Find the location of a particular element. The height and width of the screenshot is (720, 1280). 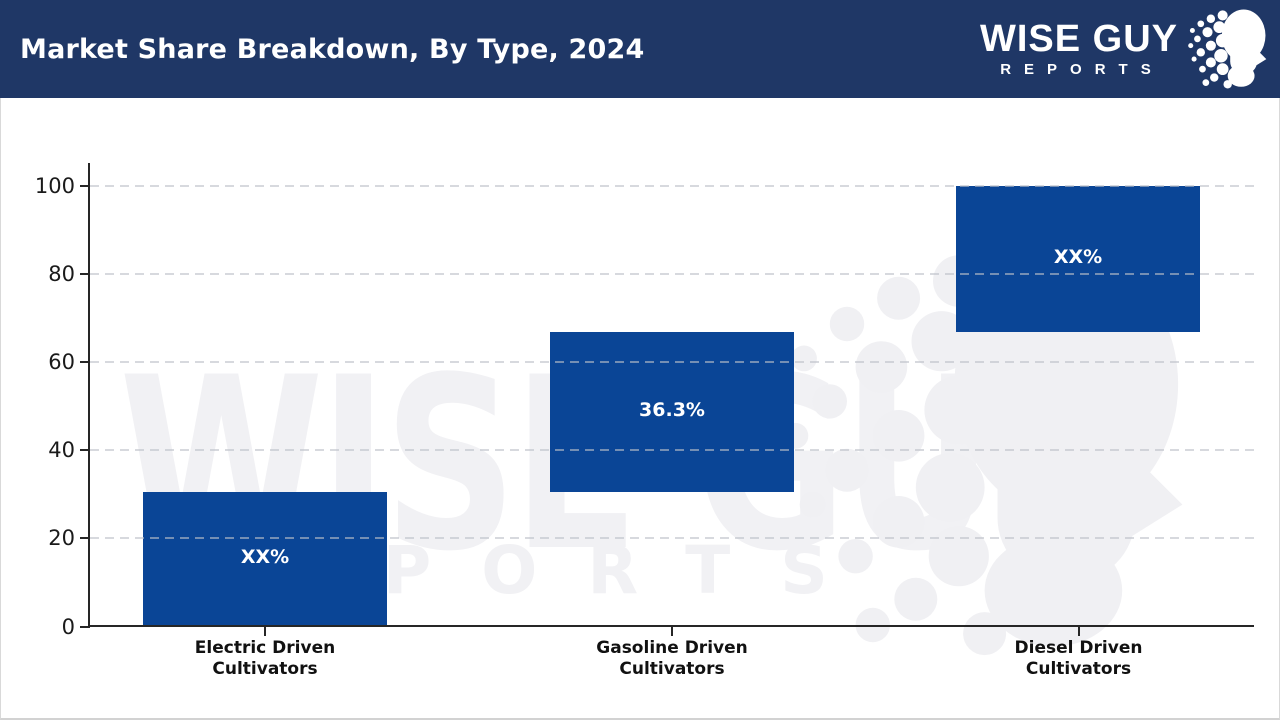

wise-guy-reports-logo: WISE GUY REPORTS is located at coordinates (1124, 49).